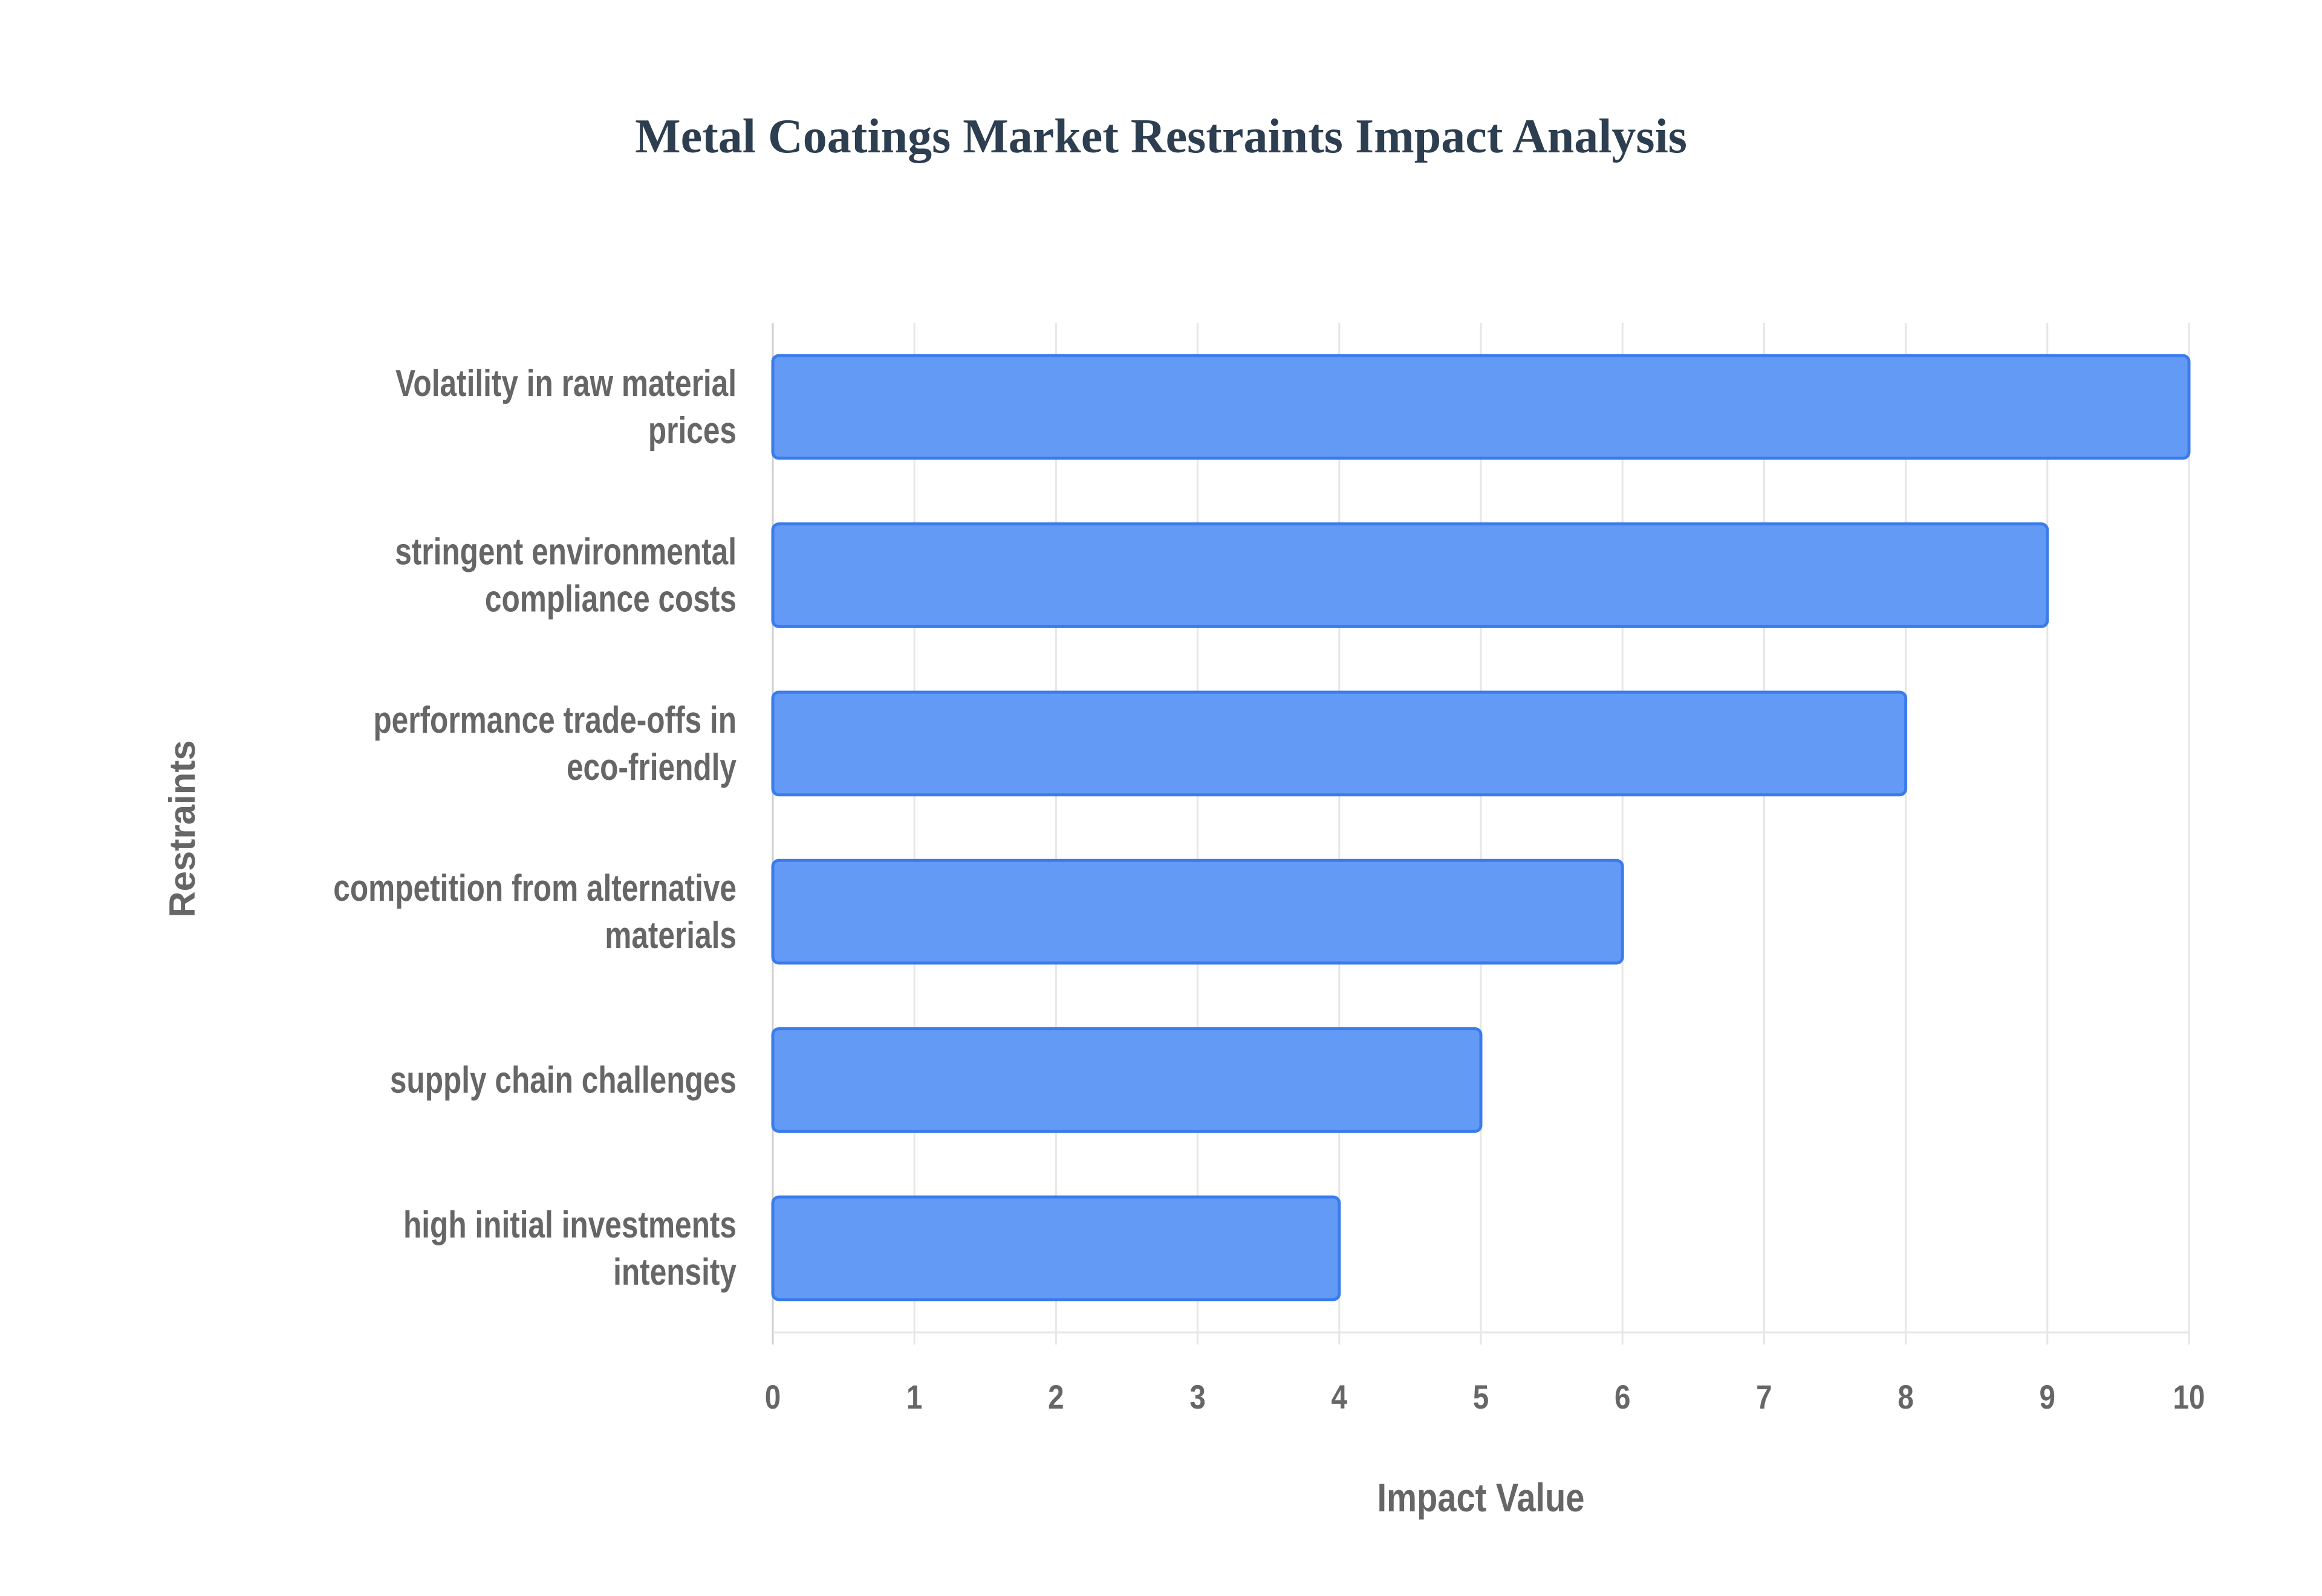 This screenshot has width=2322, height=1596. I want to click on x-tick-labels: 0 1 2 3 4 5 6 7 8 9 10, so click(1485, 1397).